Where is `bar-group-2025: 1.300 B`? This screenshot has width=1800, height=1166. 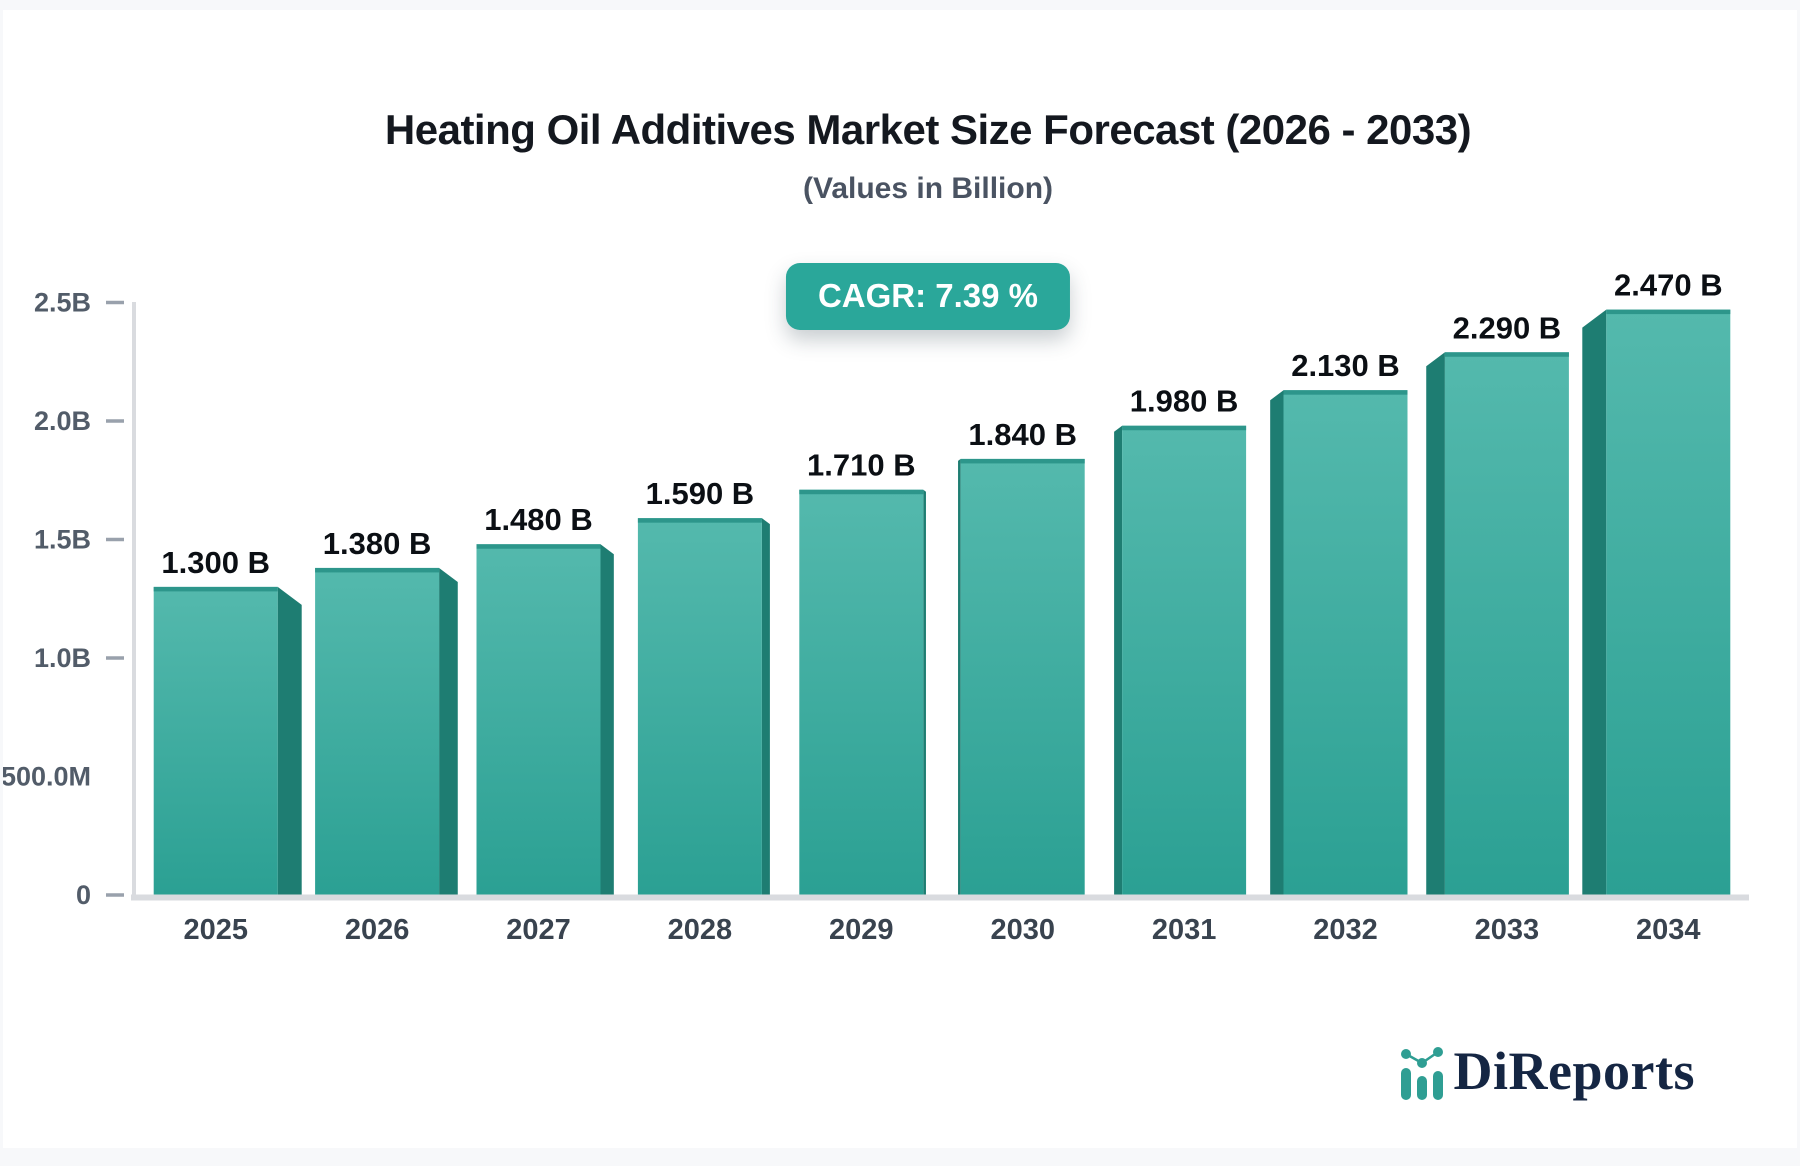 bar-group-2025: 1.300 B is located at coordinates (228, 720).